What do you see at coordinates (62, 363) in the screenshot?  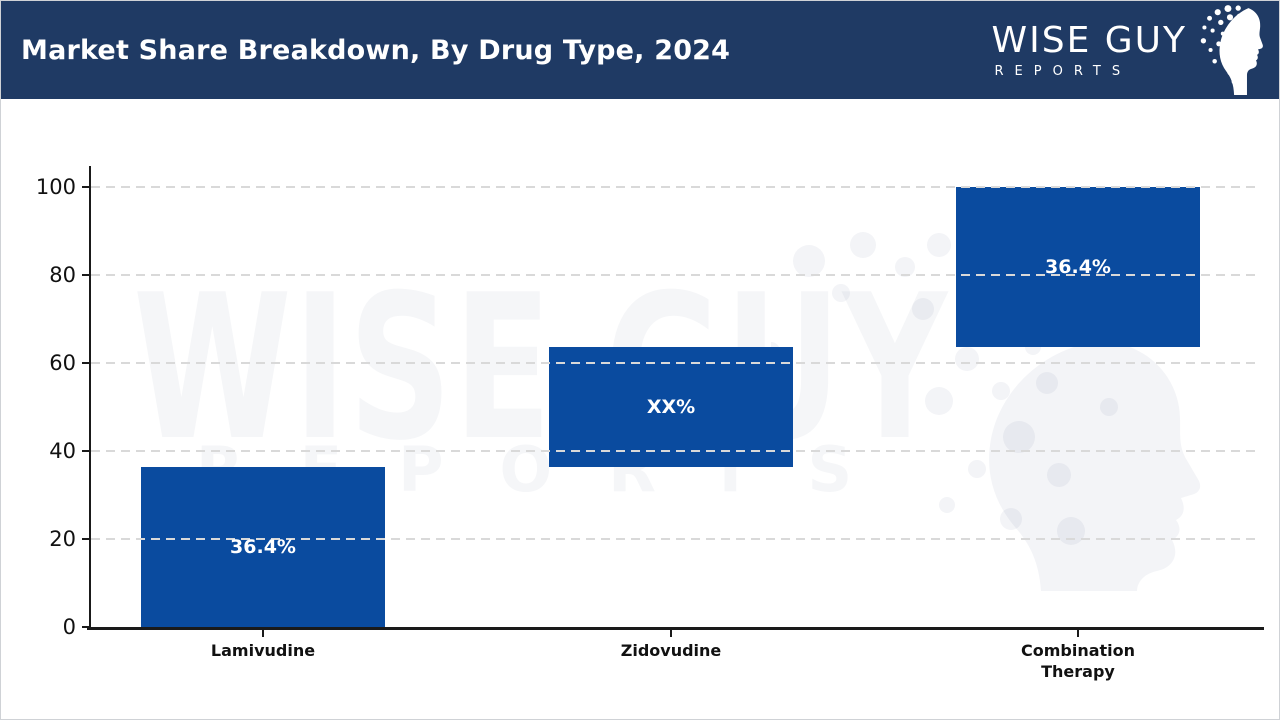 I see `y-tick-label: 60` at bounding box center [62, 363].